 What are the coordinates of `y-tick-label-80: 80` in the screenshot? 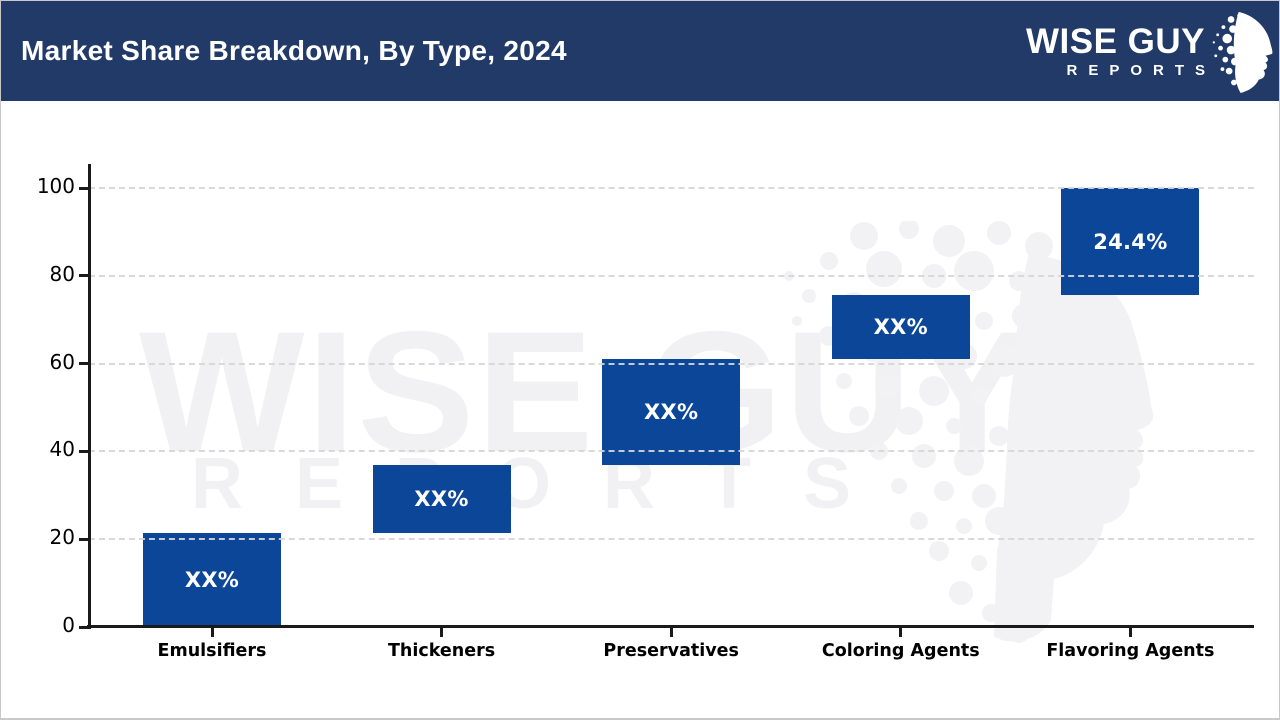 It's located at (62, 273).